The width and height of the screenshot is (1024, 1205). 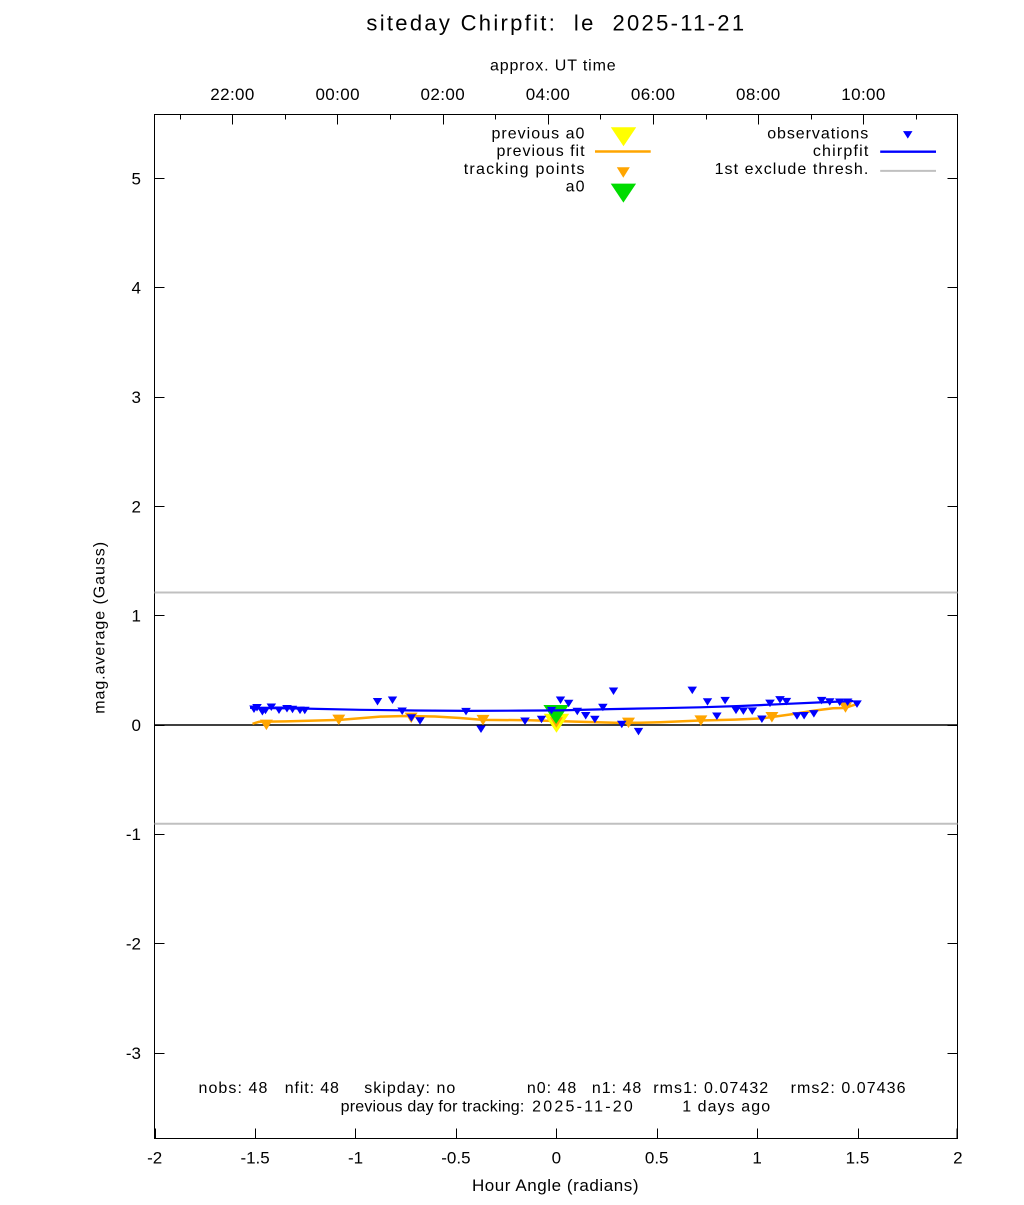 I want to click on svg-text: mag.average (Gauss), so click(x=100, y=627).